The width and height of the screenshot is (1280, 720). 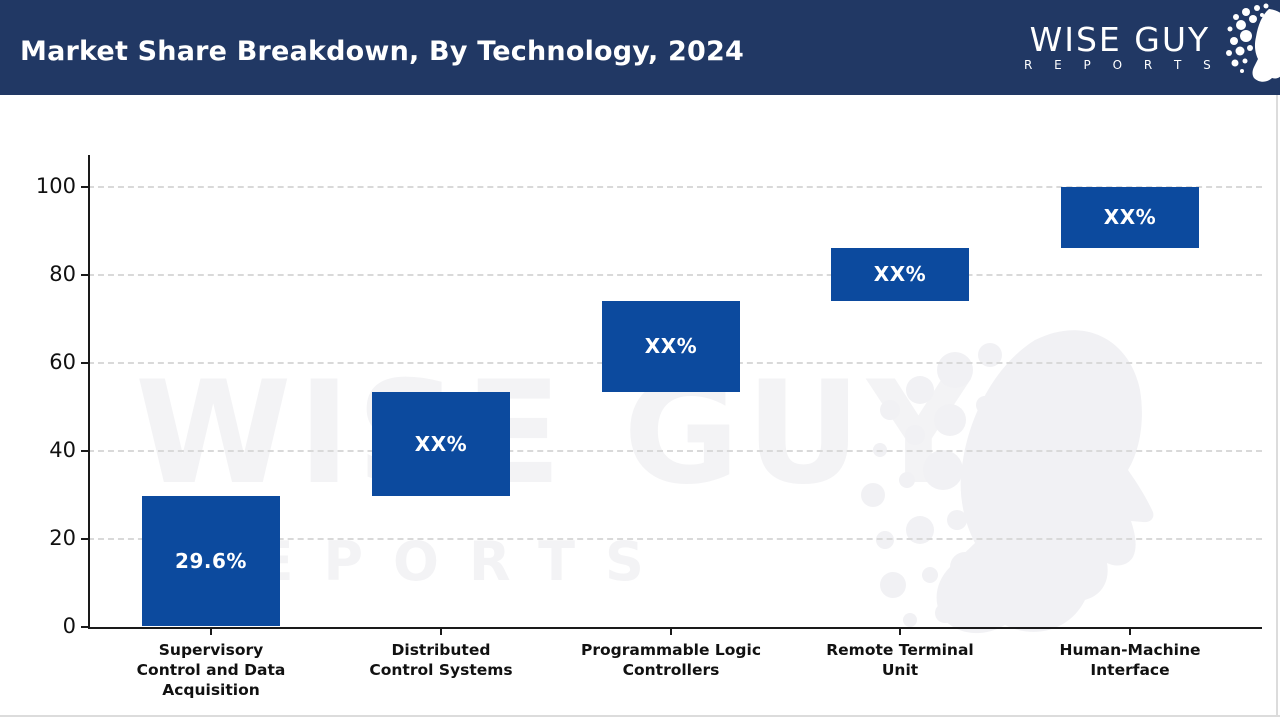 I want to click on right-border-line, so click(x=1277, y=406).